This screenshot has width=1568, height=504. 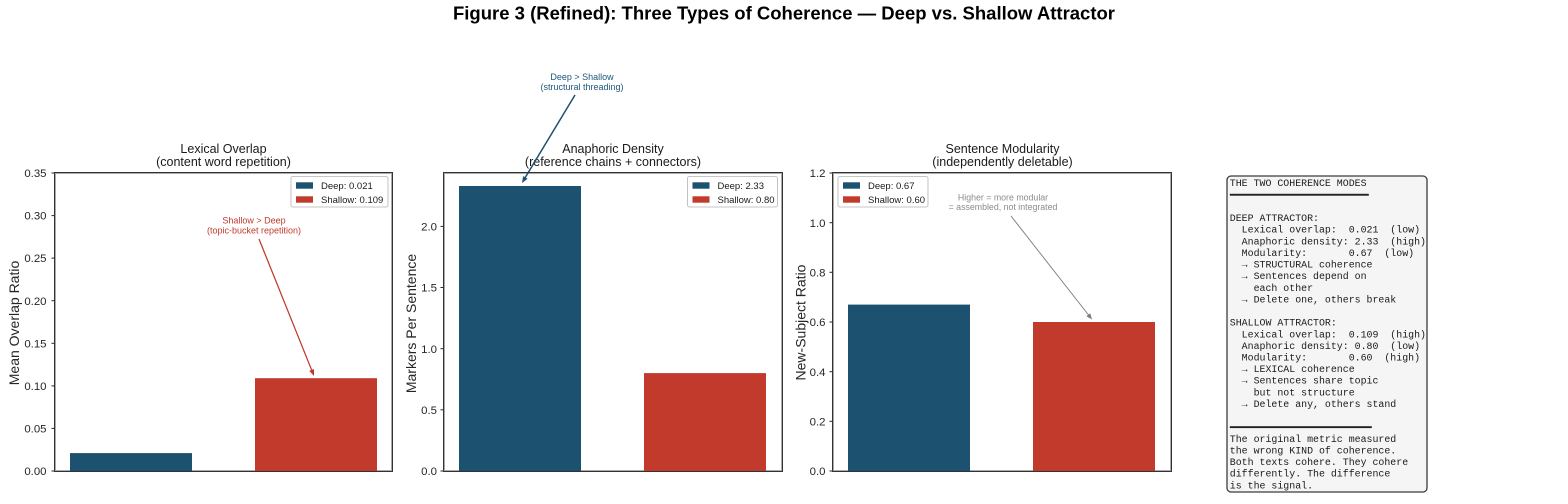 What do you see at coordinates (1313, 439) in the screenshot?
I see `svg-text: The original metric measured` at bounding box center [1313, 439].